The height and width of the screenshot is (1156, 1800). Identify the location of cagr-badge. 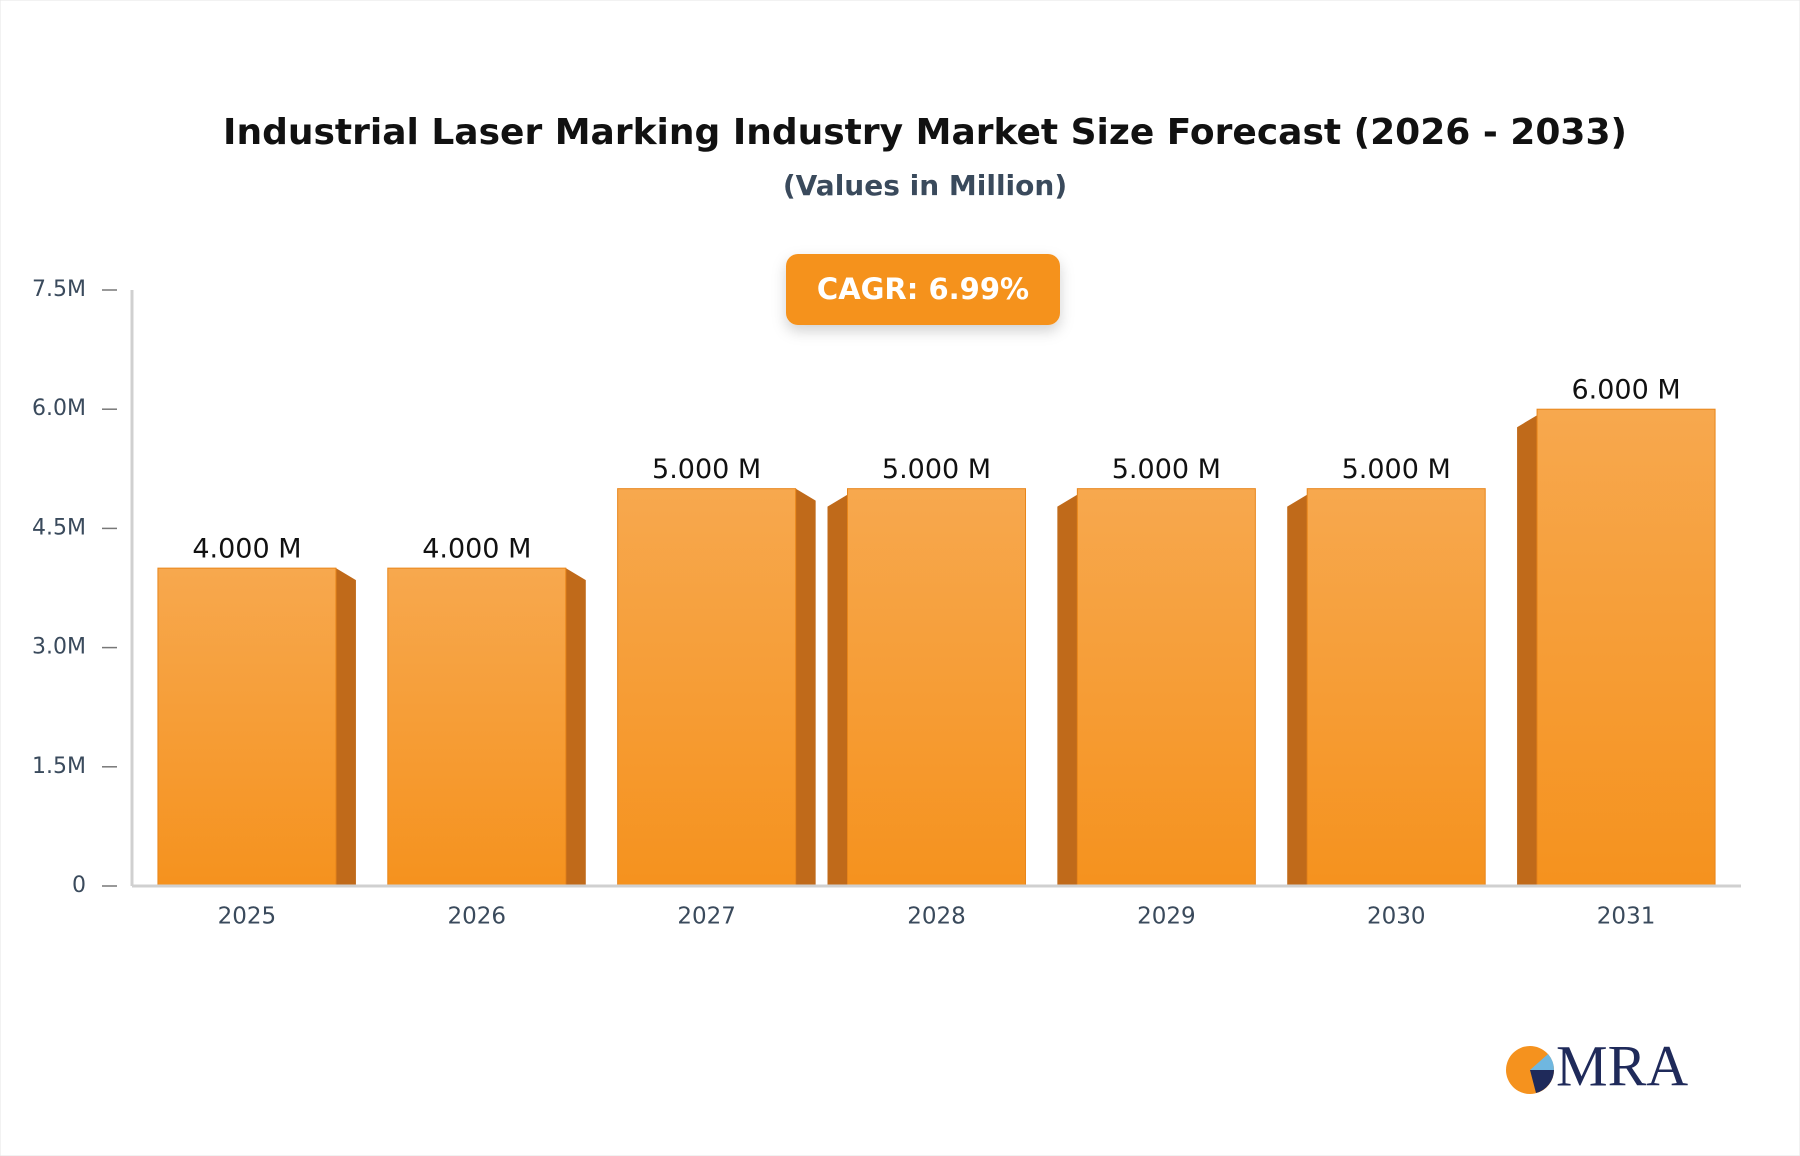
(923, 289).